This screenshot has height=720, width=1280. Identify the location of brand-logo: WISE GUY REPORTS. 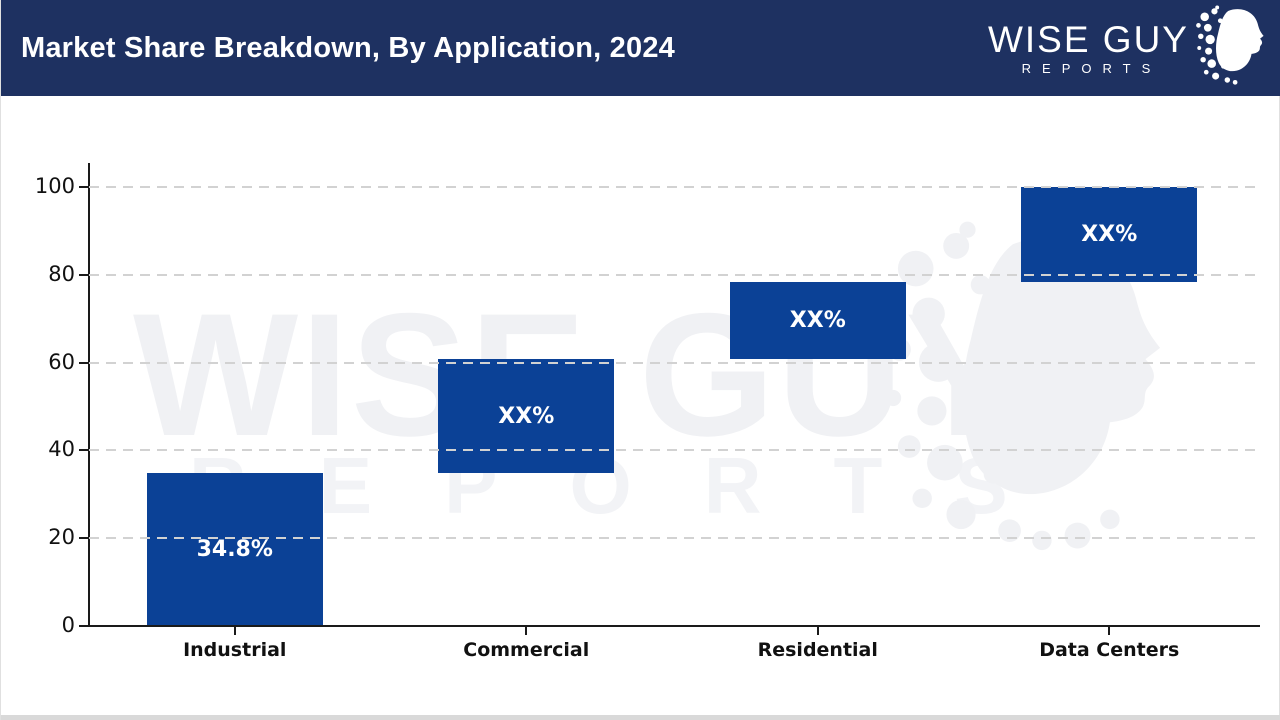
(1134, 48).